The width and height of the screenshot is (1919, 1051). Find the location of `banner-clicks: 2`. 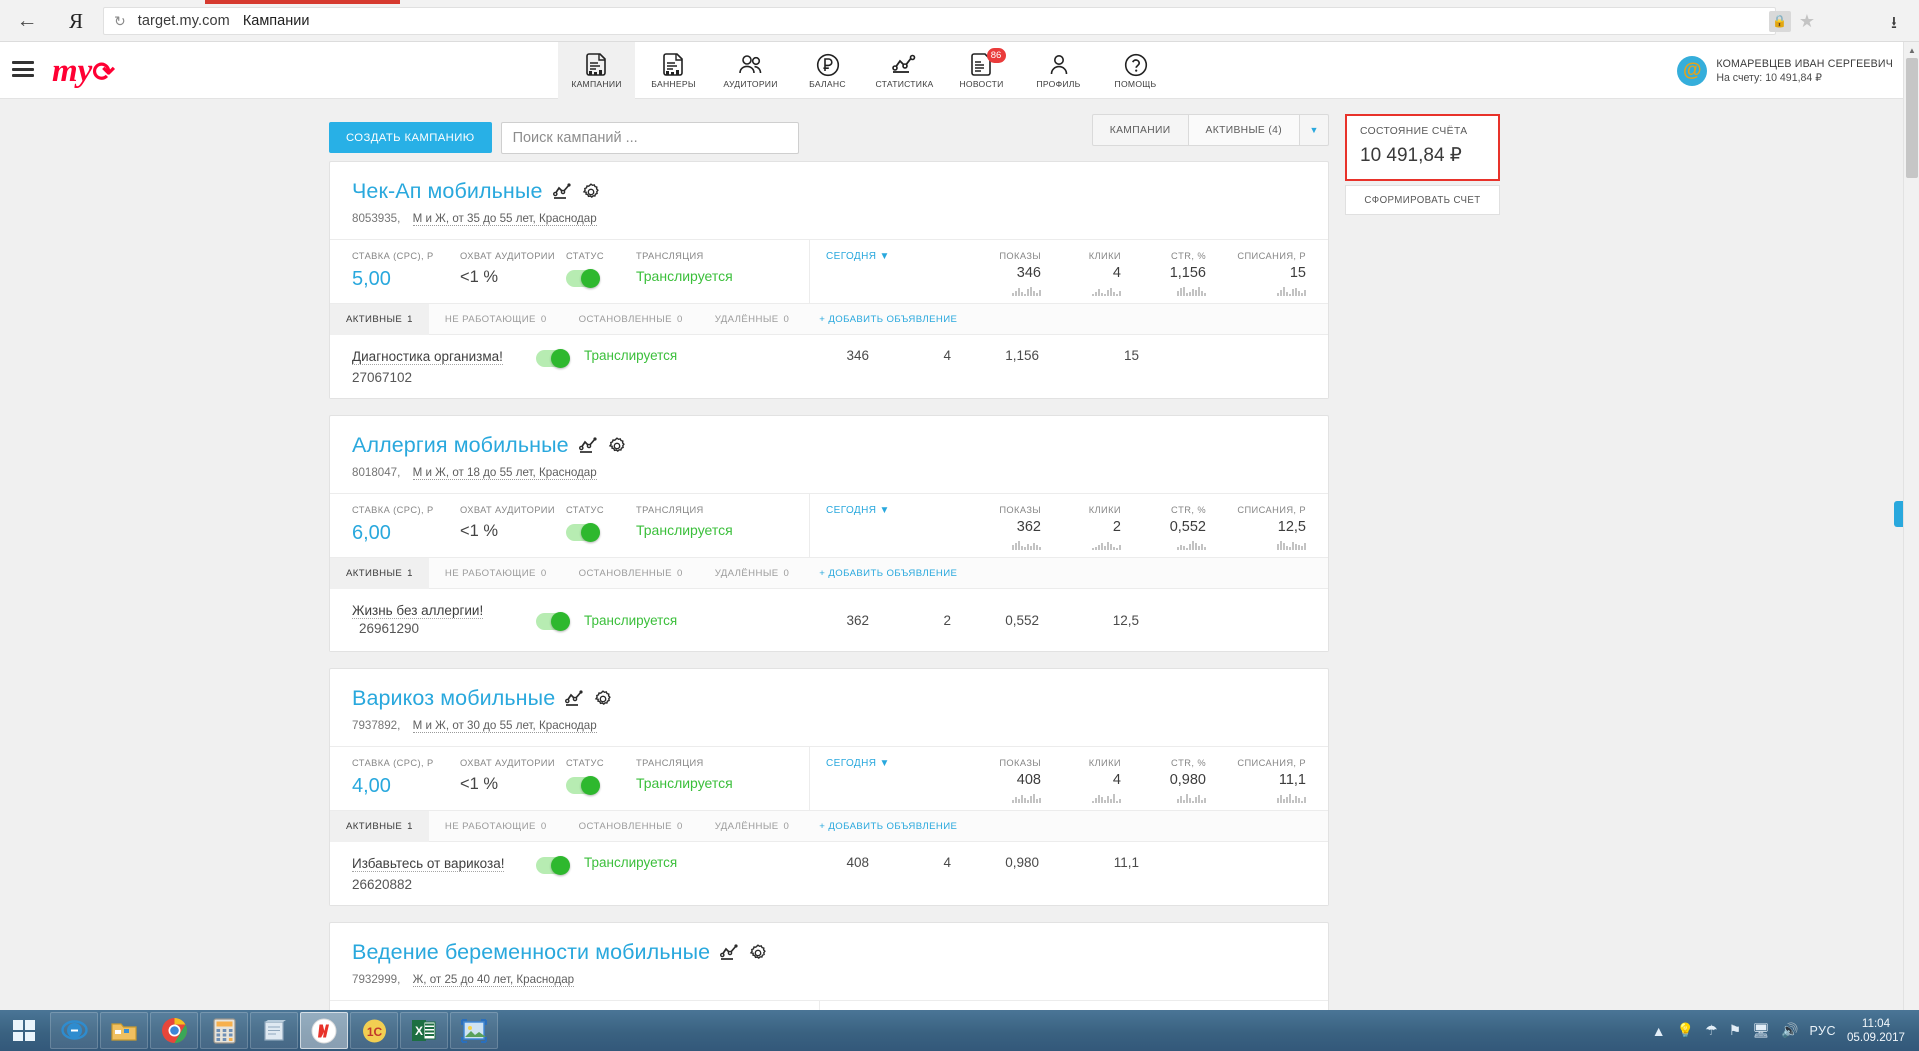

banner-clicks: 2 is located at coordinates (947, 620).